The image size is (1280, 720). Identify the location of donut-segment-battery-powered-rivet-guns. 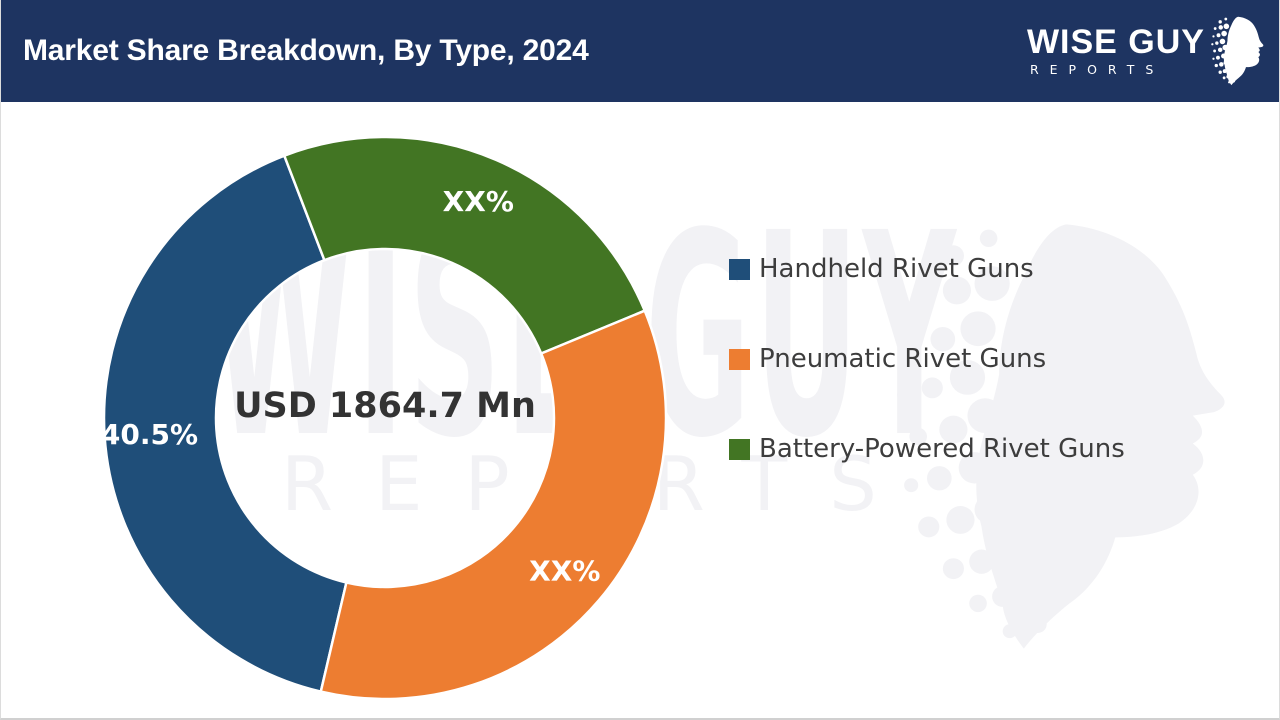
(464, 245).